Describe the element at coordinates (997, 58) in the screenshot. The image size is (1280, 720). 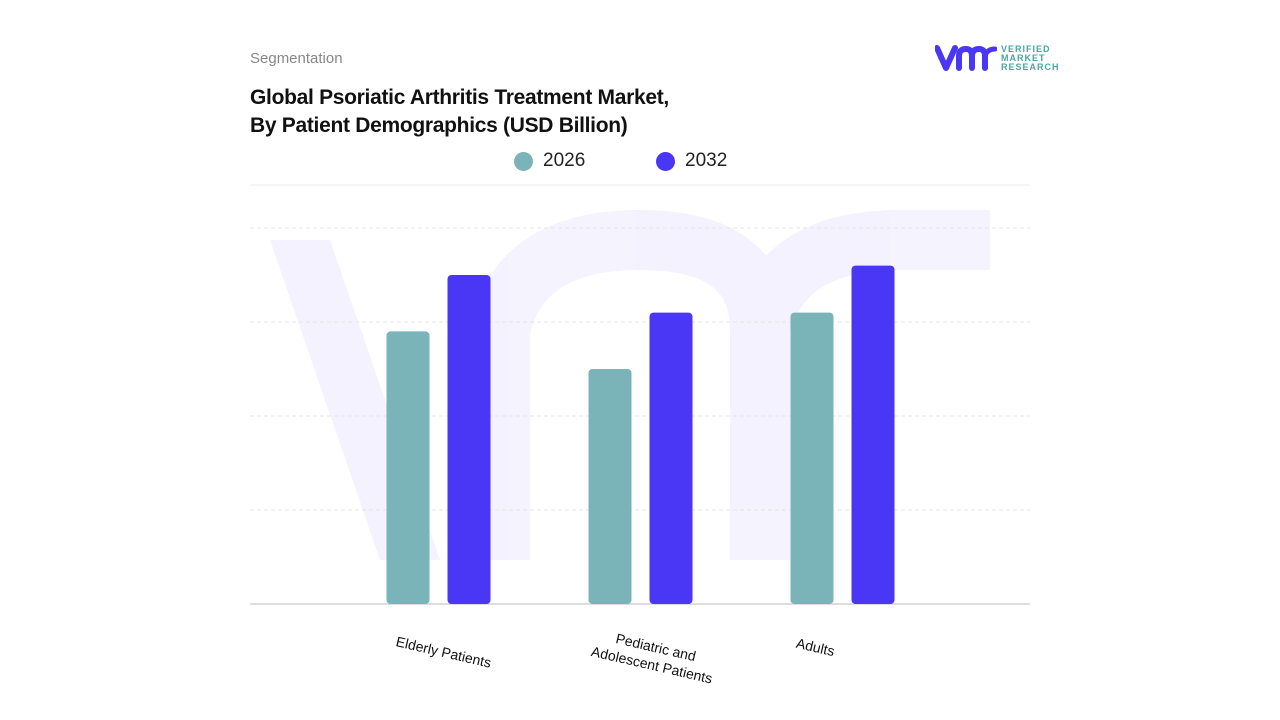
I see `vmr-logo: VERIFIED MARKET RESEARCH` at that location.